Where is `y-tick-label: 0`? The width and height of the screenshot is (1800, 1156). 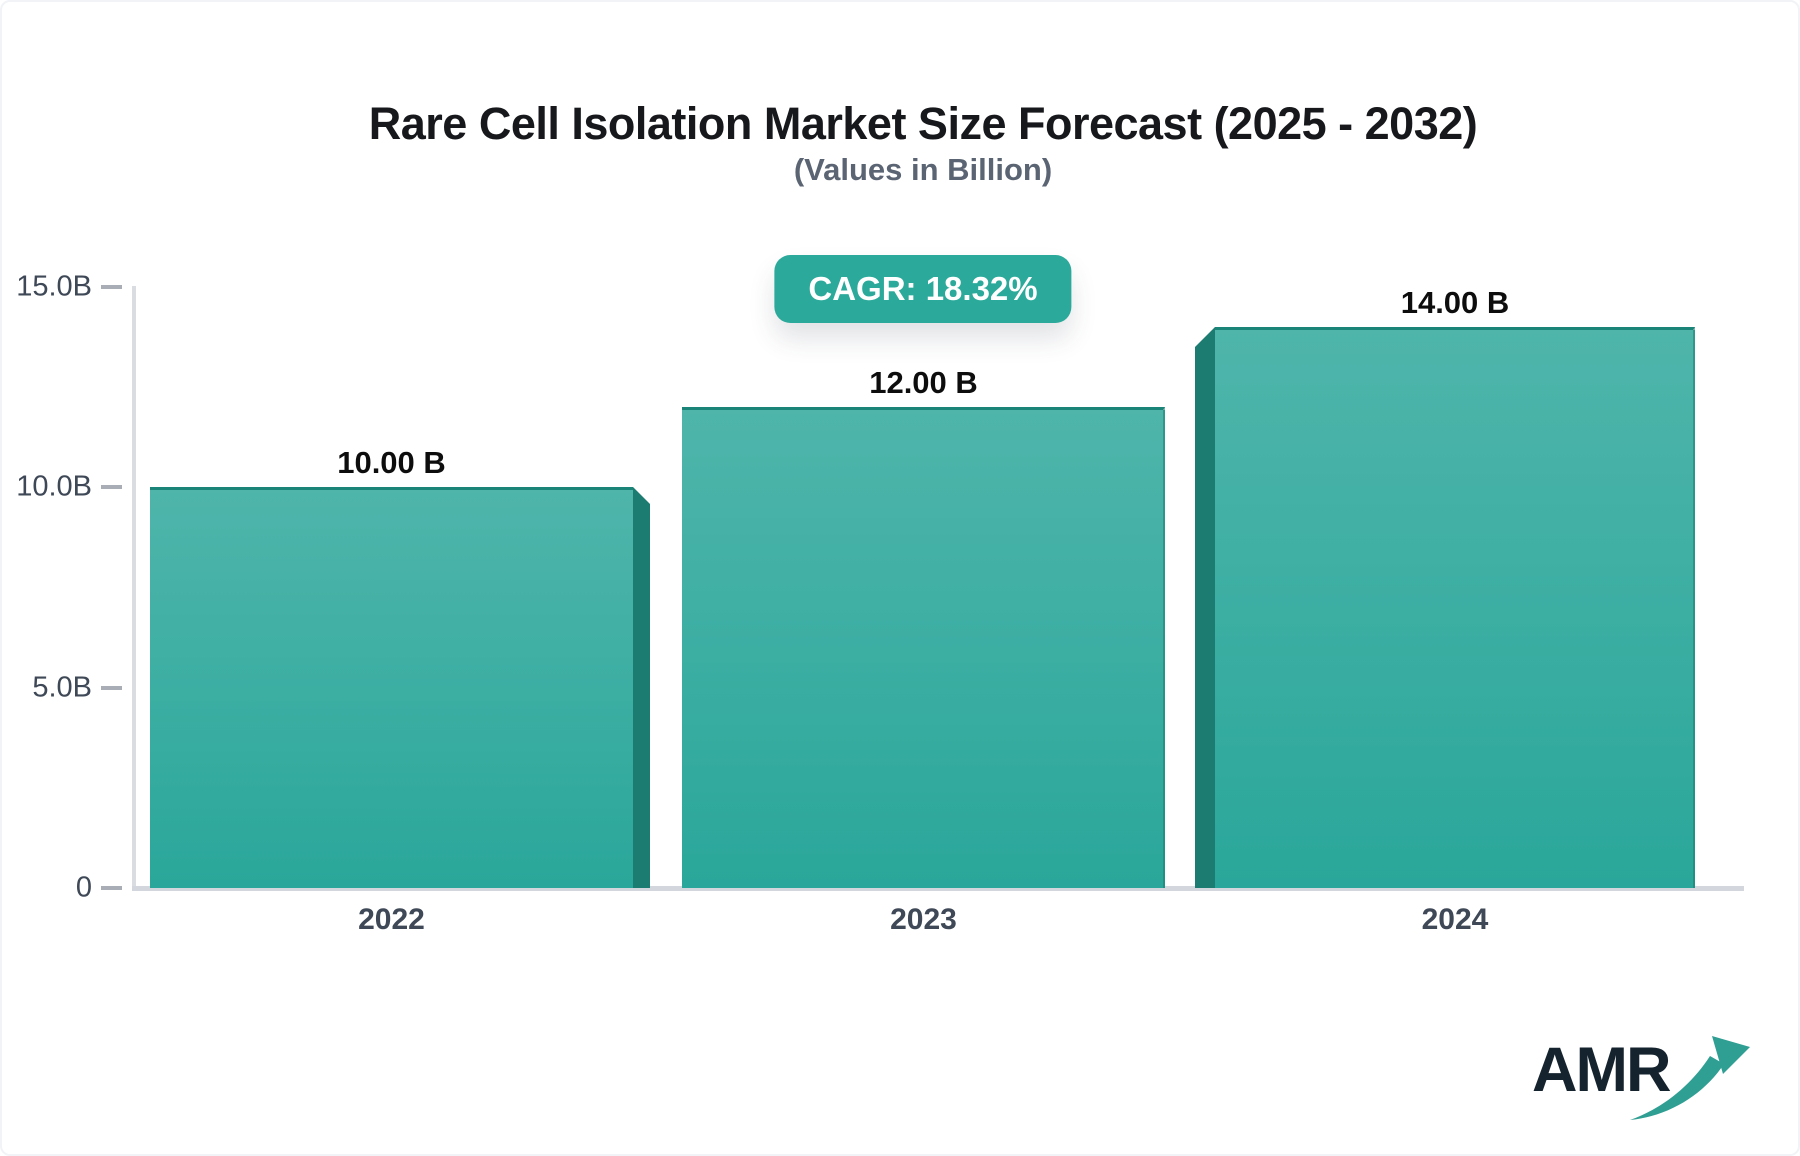 y-tick-label: 0 is located at coordinates (83, 887).